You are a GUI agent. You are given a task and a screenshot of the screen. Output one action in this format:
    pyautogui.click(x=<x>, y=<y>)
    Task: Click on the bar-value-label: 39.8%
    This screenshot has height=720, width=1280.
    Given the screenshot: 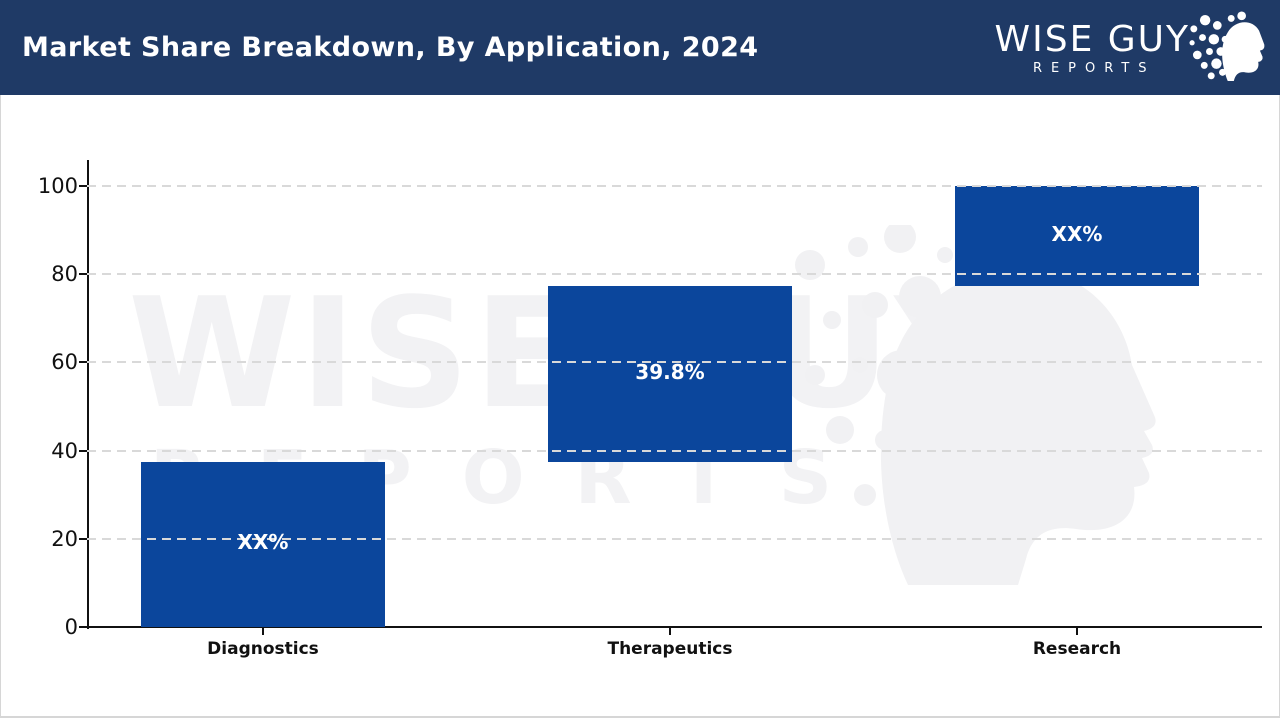 What is the action you would take?
    pyautogui.click(x=670, y=371)
    